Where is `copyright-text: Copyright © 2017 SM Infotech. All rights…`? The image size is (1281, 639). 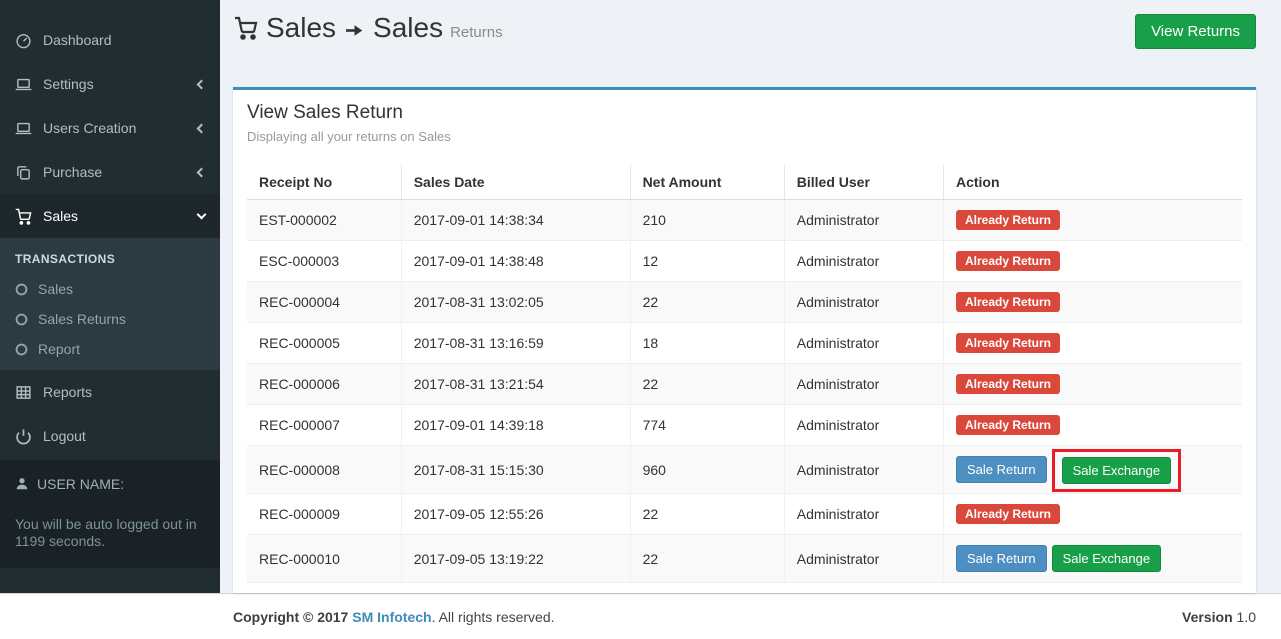 copyright-text: Copyright © 2017 SM Infotech. All rights… is located at coordinates (394, 617).